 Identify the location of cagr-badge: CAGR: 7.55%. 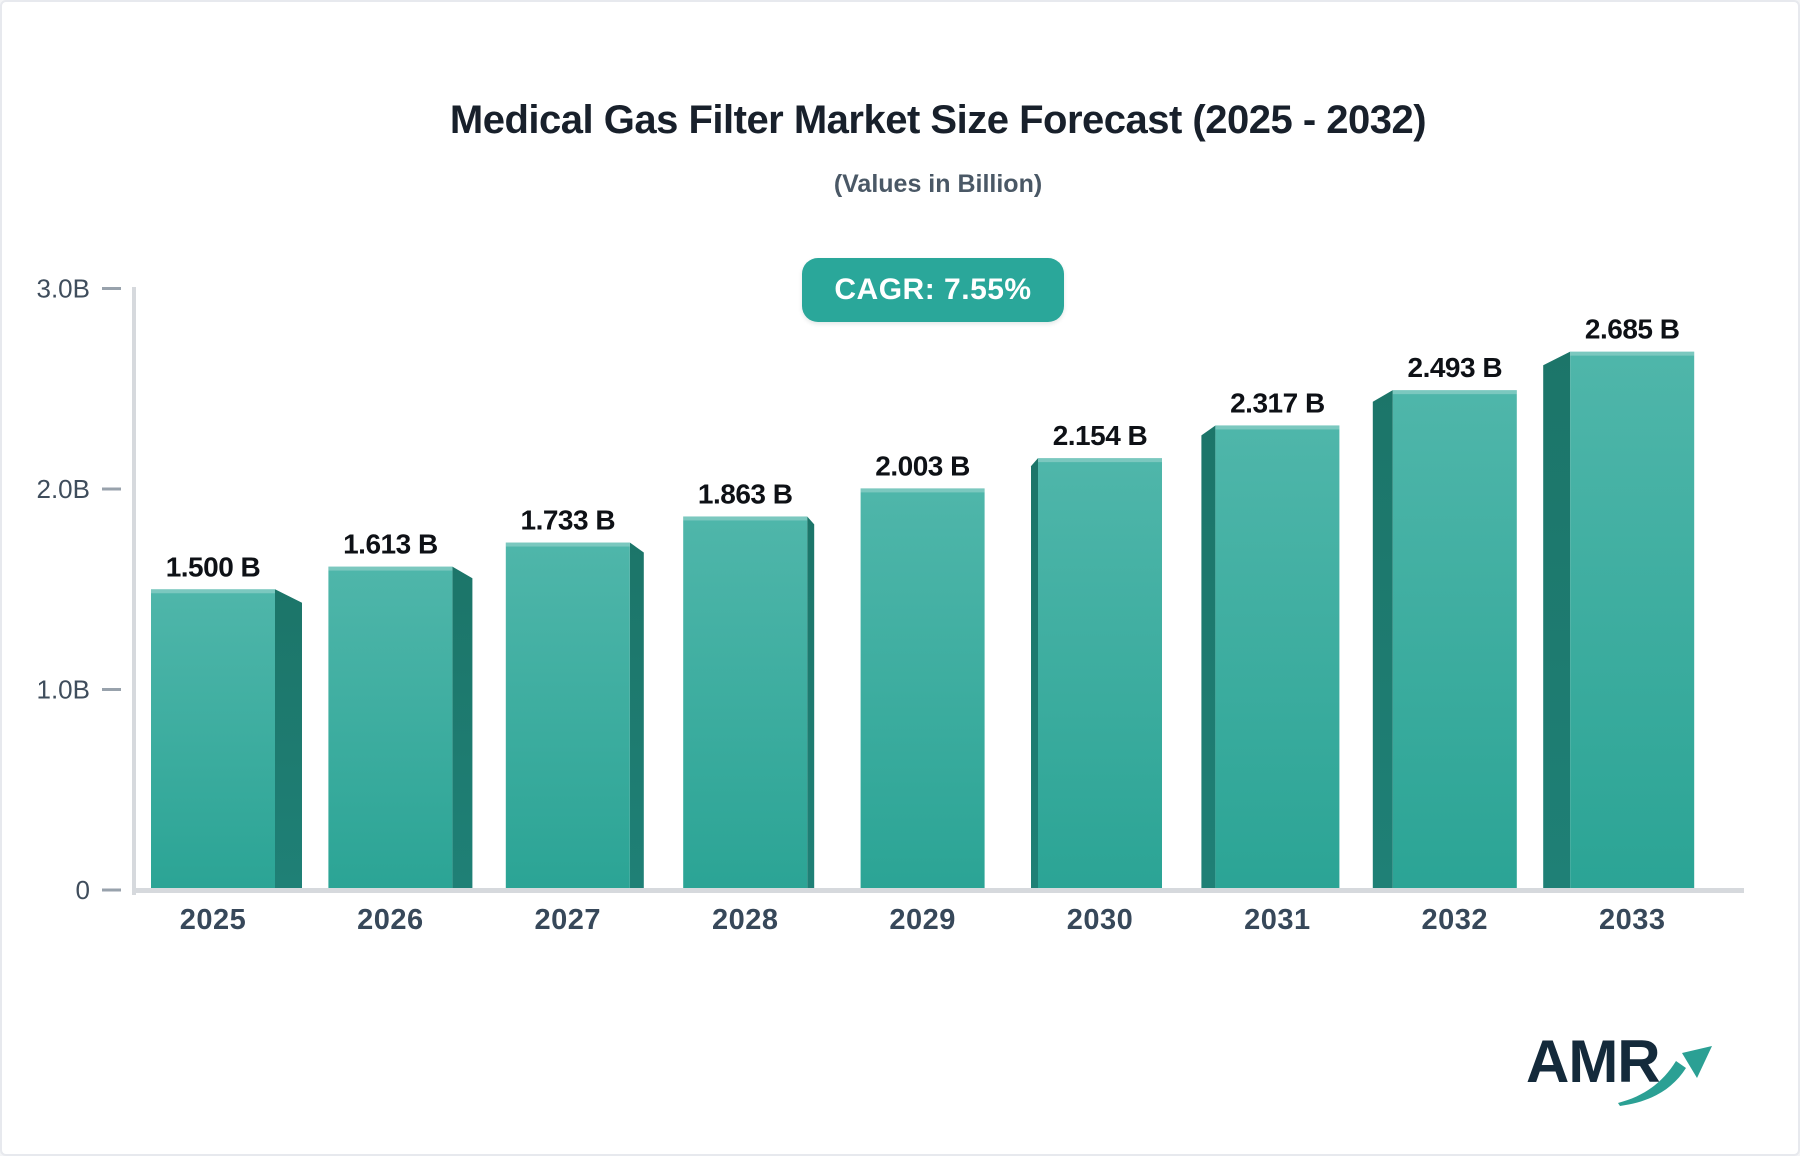
(933, 290).